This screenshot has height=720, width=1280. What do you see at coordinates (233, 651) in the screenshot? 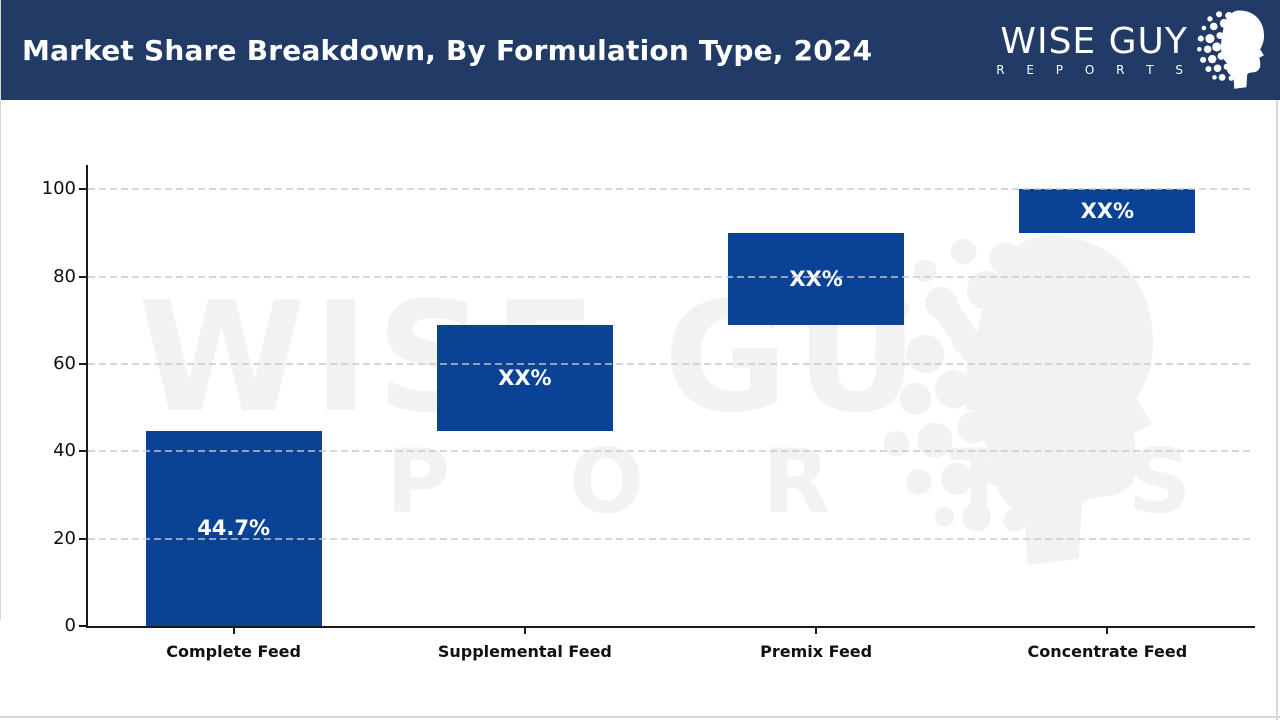
I see `x-category-label: Complete Feed` at bounding box center [233, 651].